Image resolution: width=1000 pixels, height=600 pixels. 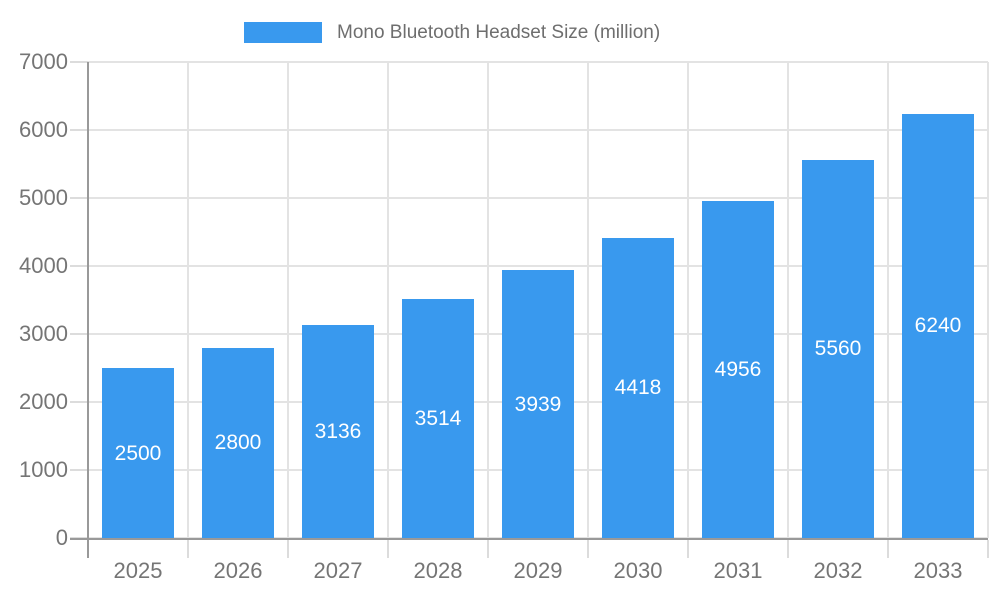 I want to click on x-axis-tick-label: 2030, so click(x=638, y=570).